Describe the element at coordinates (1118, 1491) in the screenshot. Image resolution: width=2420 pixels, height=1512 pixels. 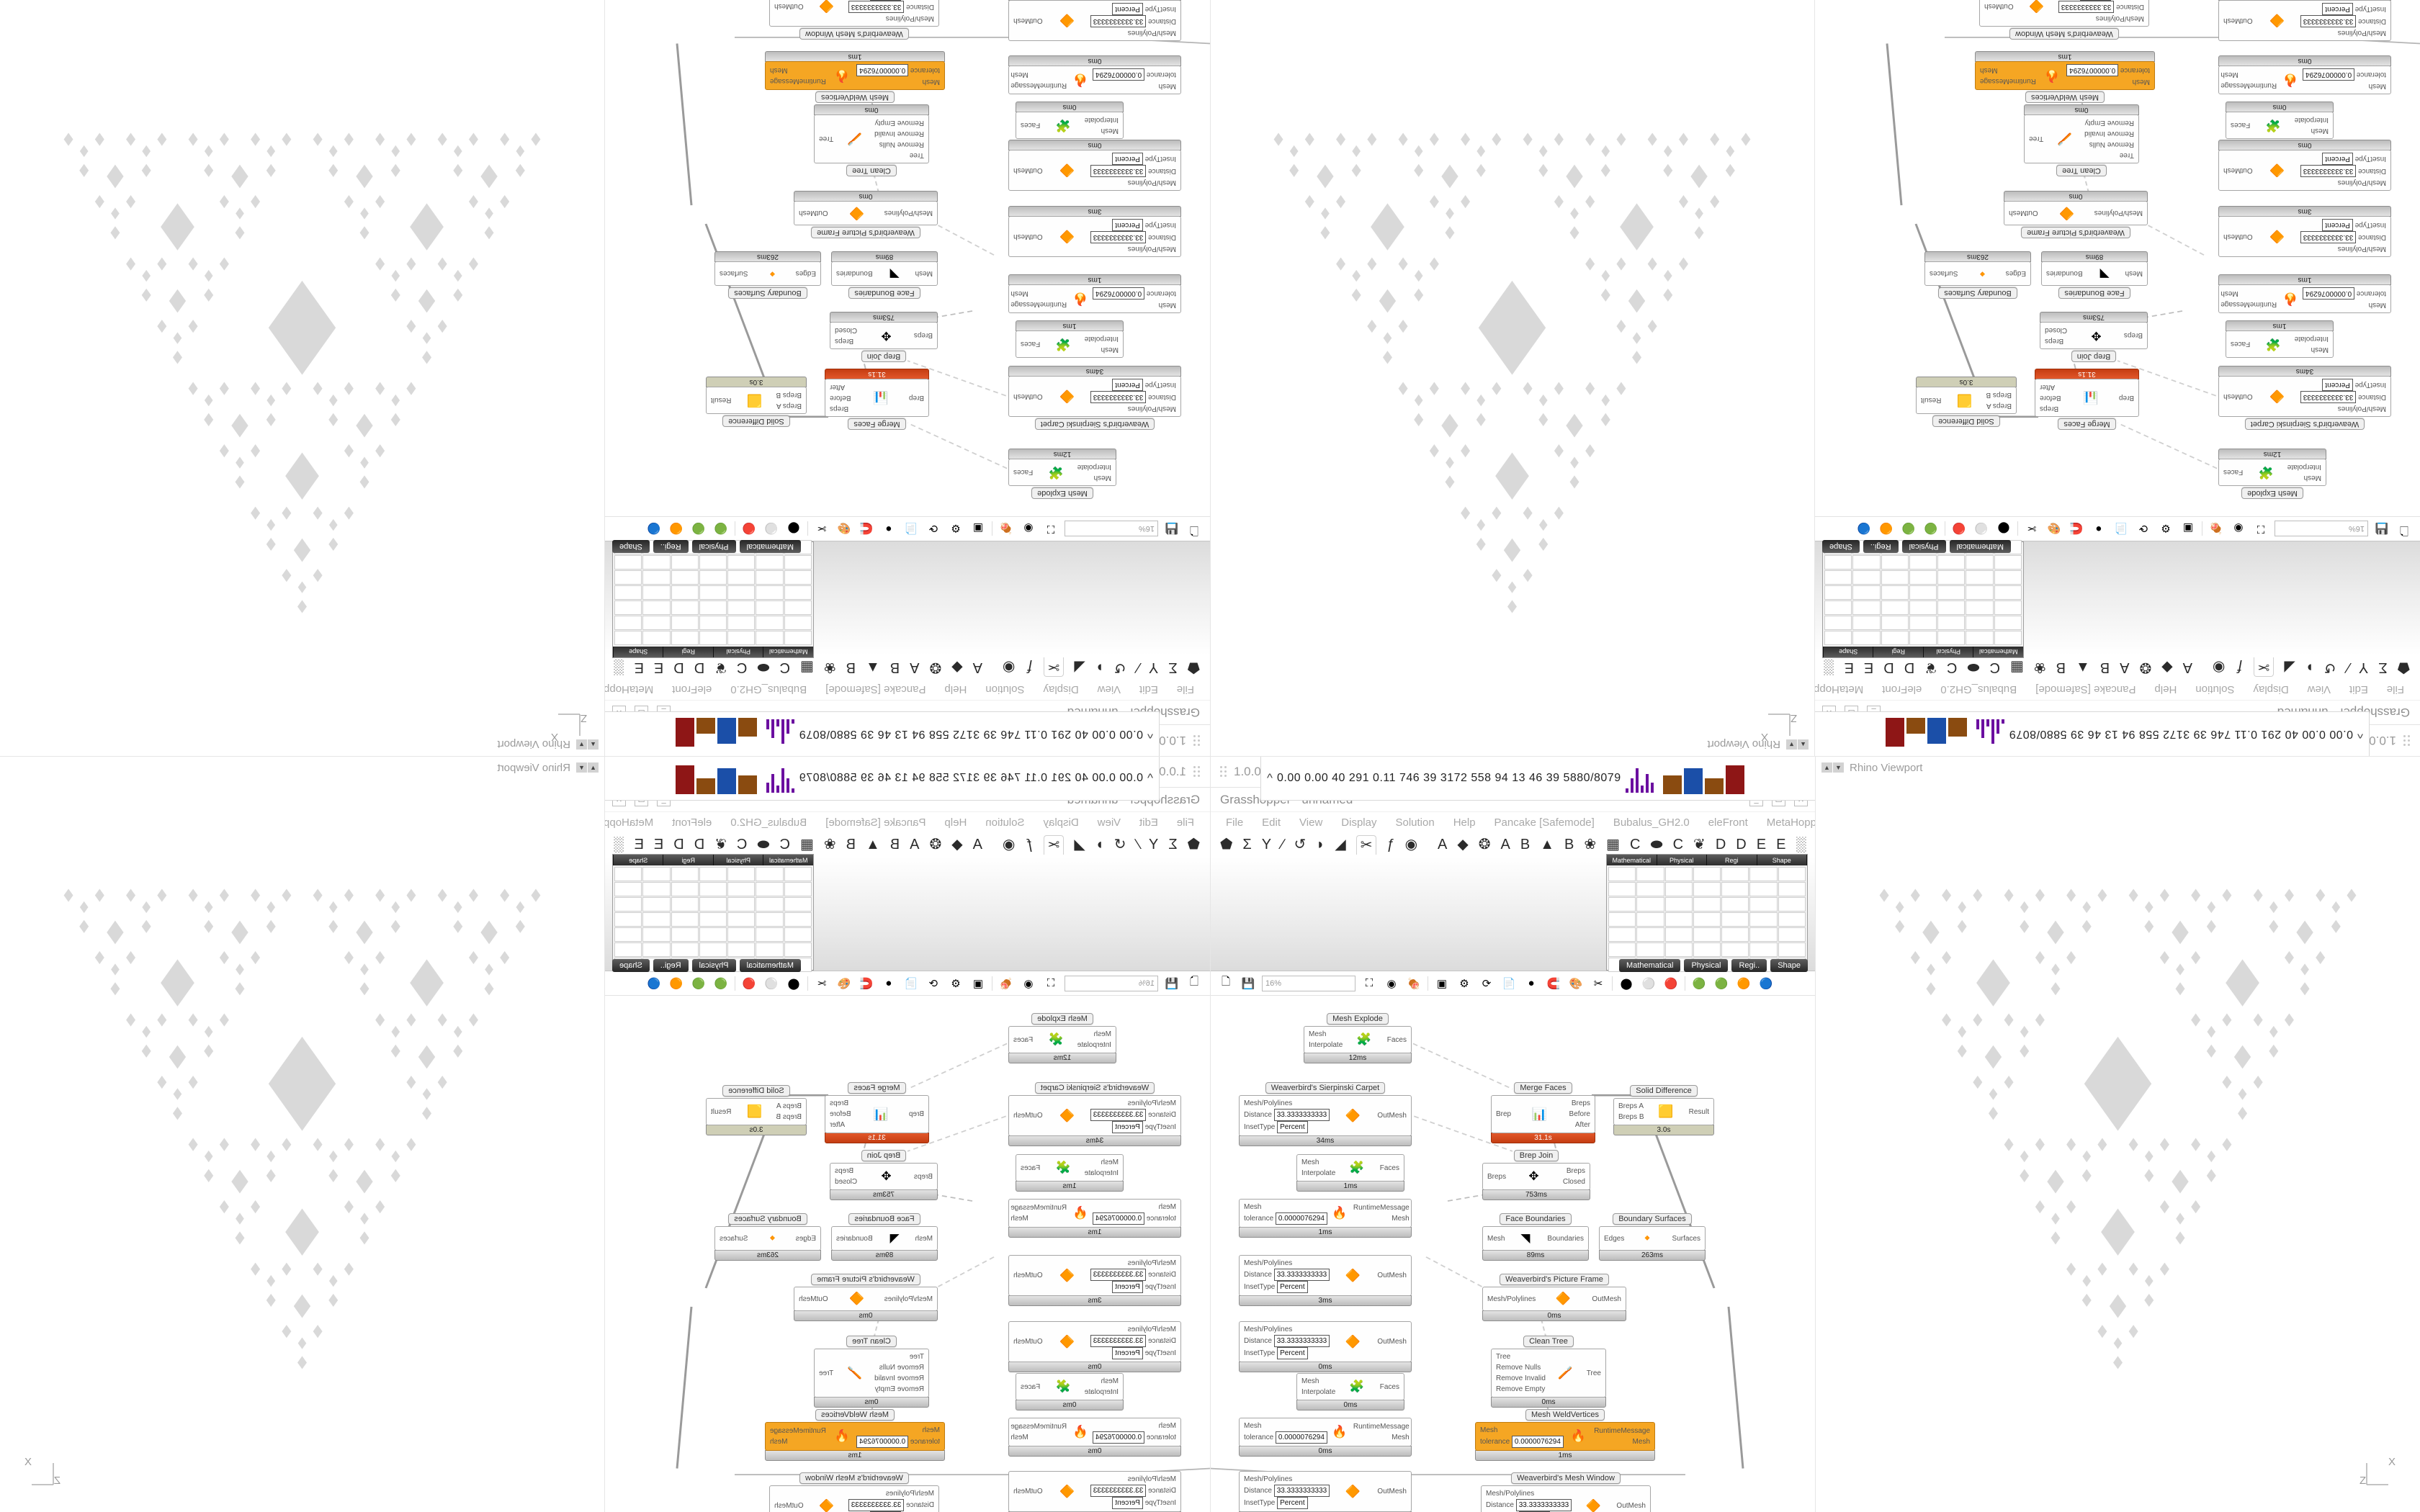
I see `gh-param-value: 33.3333333333` at that location.